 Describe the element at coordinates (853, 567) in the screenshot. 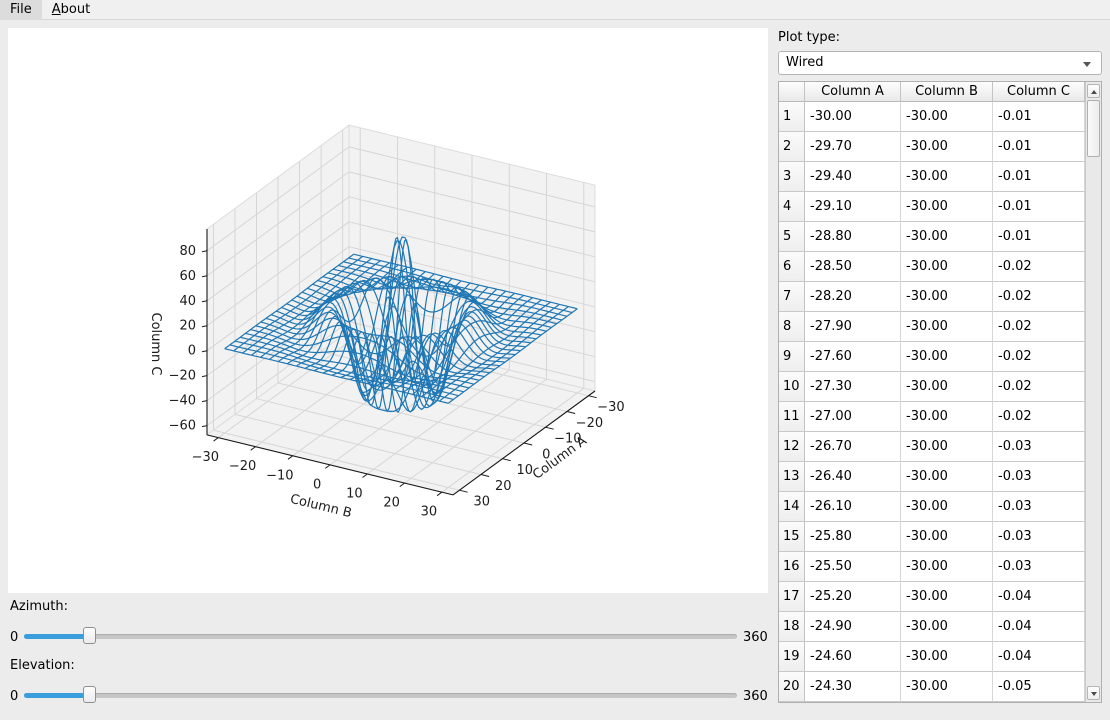

I see `value-cell: -25.50` at that location.